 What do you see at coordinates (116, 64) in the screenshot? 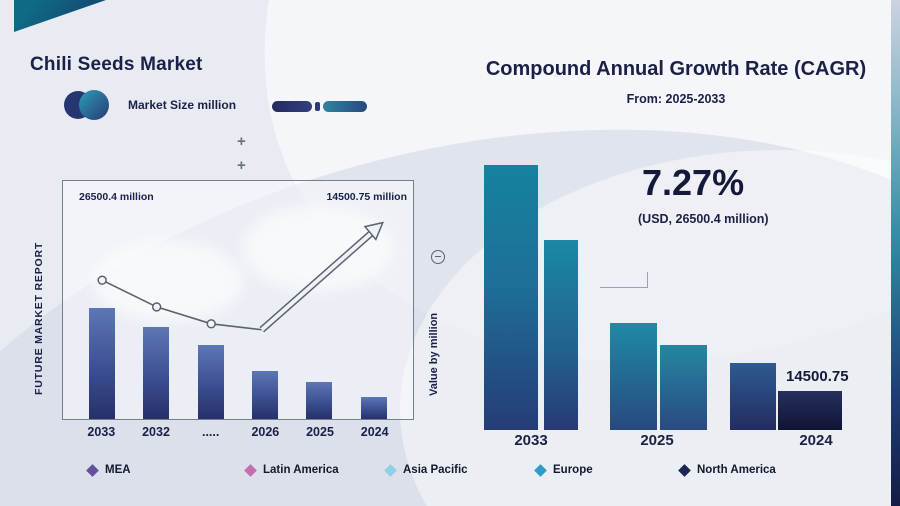
I see `left-chart-title: Chili Seeds Market` at bounding box center [116, 64].